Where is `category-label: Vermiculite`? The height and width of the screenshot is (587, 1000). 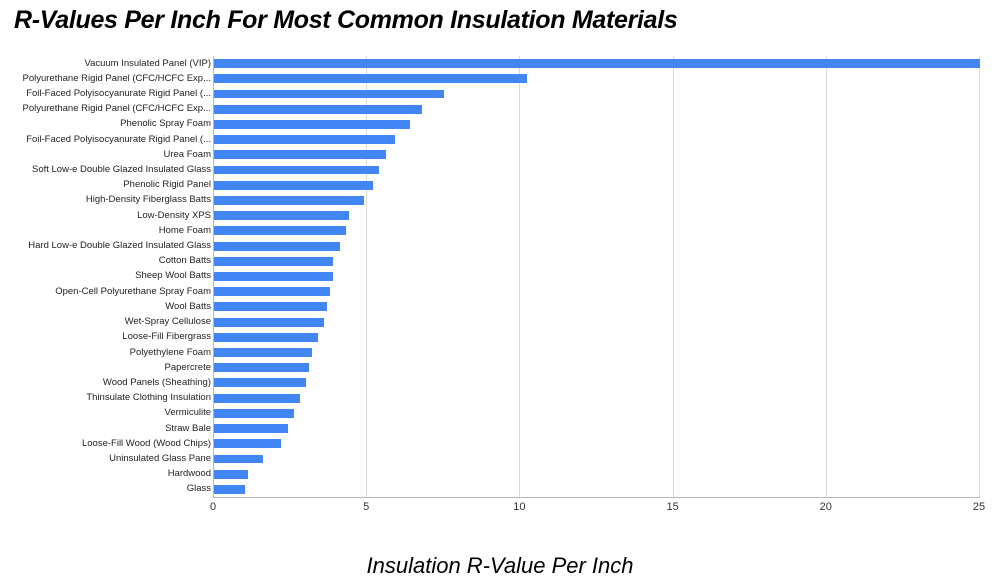 category-label: Vermiculite is located at coordinates (187, 413).